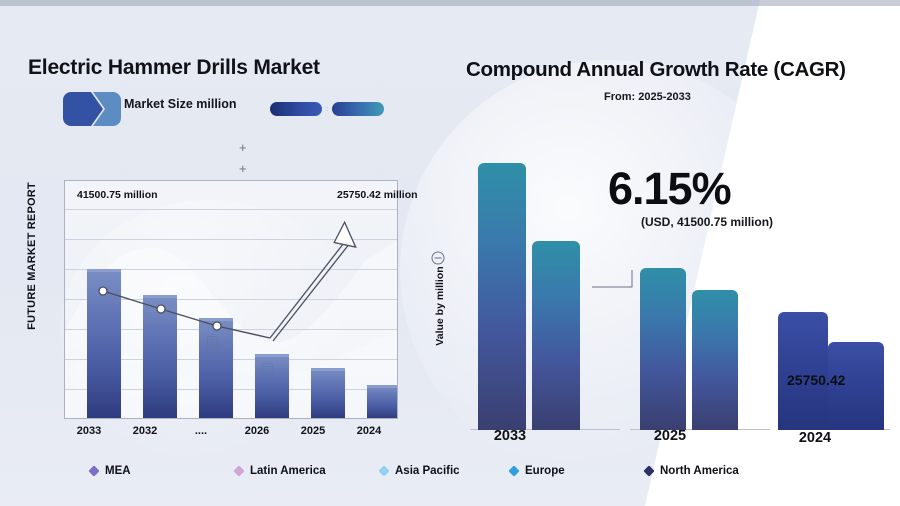 The height and width of the screenshot is (506, 900). I want to click on x-tick-2033: 2033, so click(89, 431).